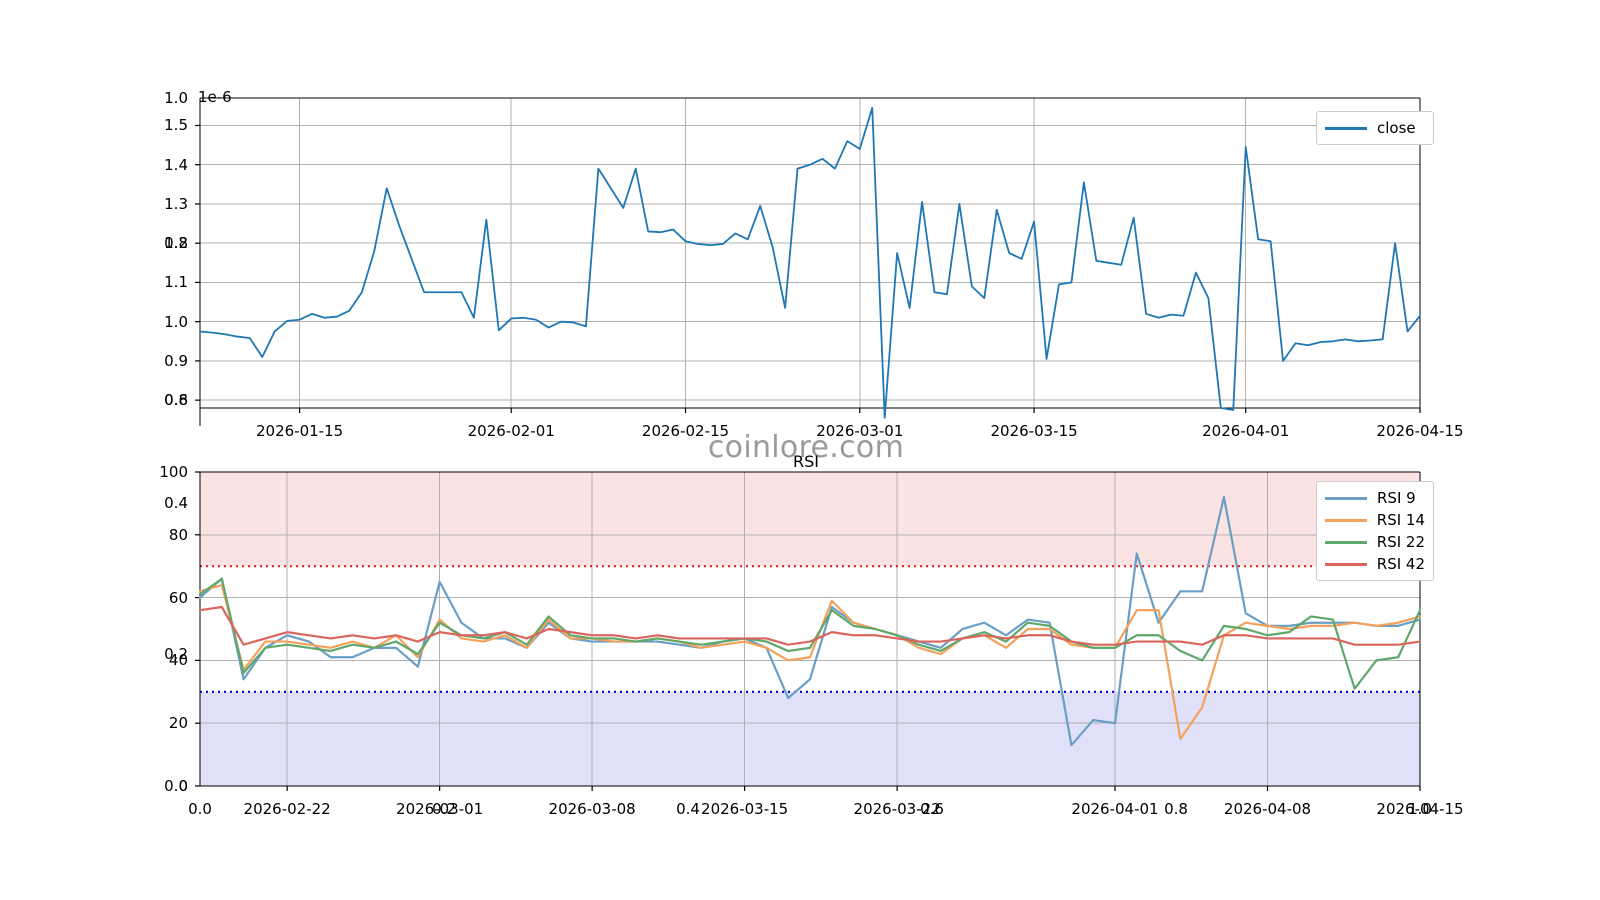 Image resolution: width=1600 pixels, height=900 pixels. I want to click on price-ytick-1.0: 1.0, so click(176, 321).